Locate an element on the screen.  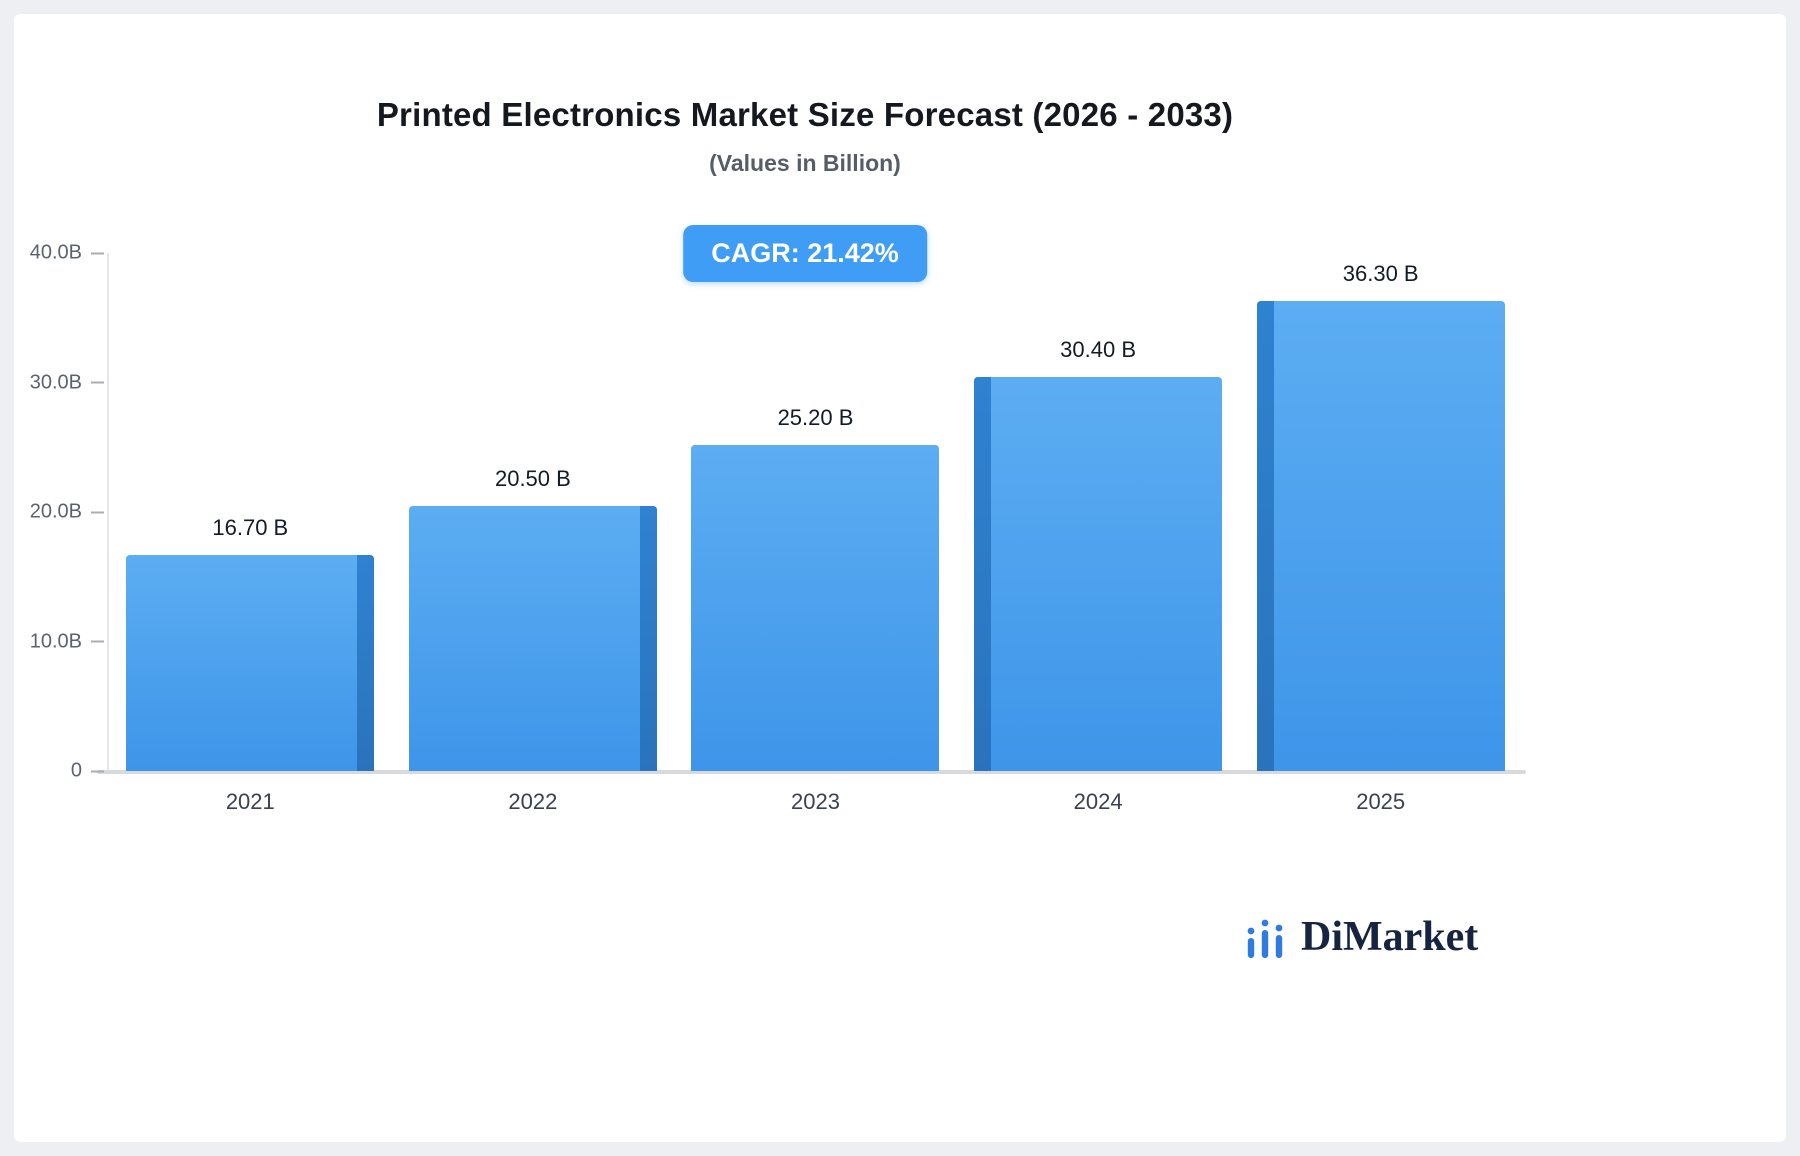
y-axis-tick: 20.0B is located at coordinates (58, 512).